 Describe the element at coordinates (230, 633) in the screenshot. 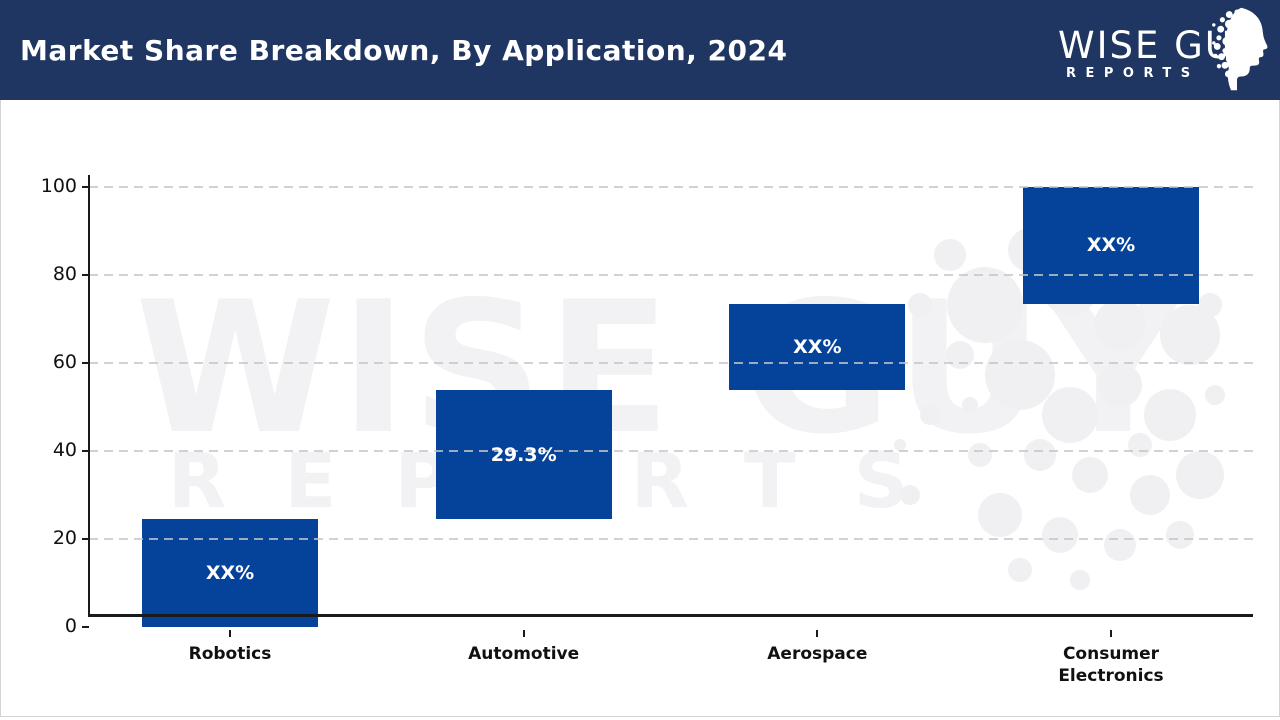

I see `x-tick-robotics` at that location.